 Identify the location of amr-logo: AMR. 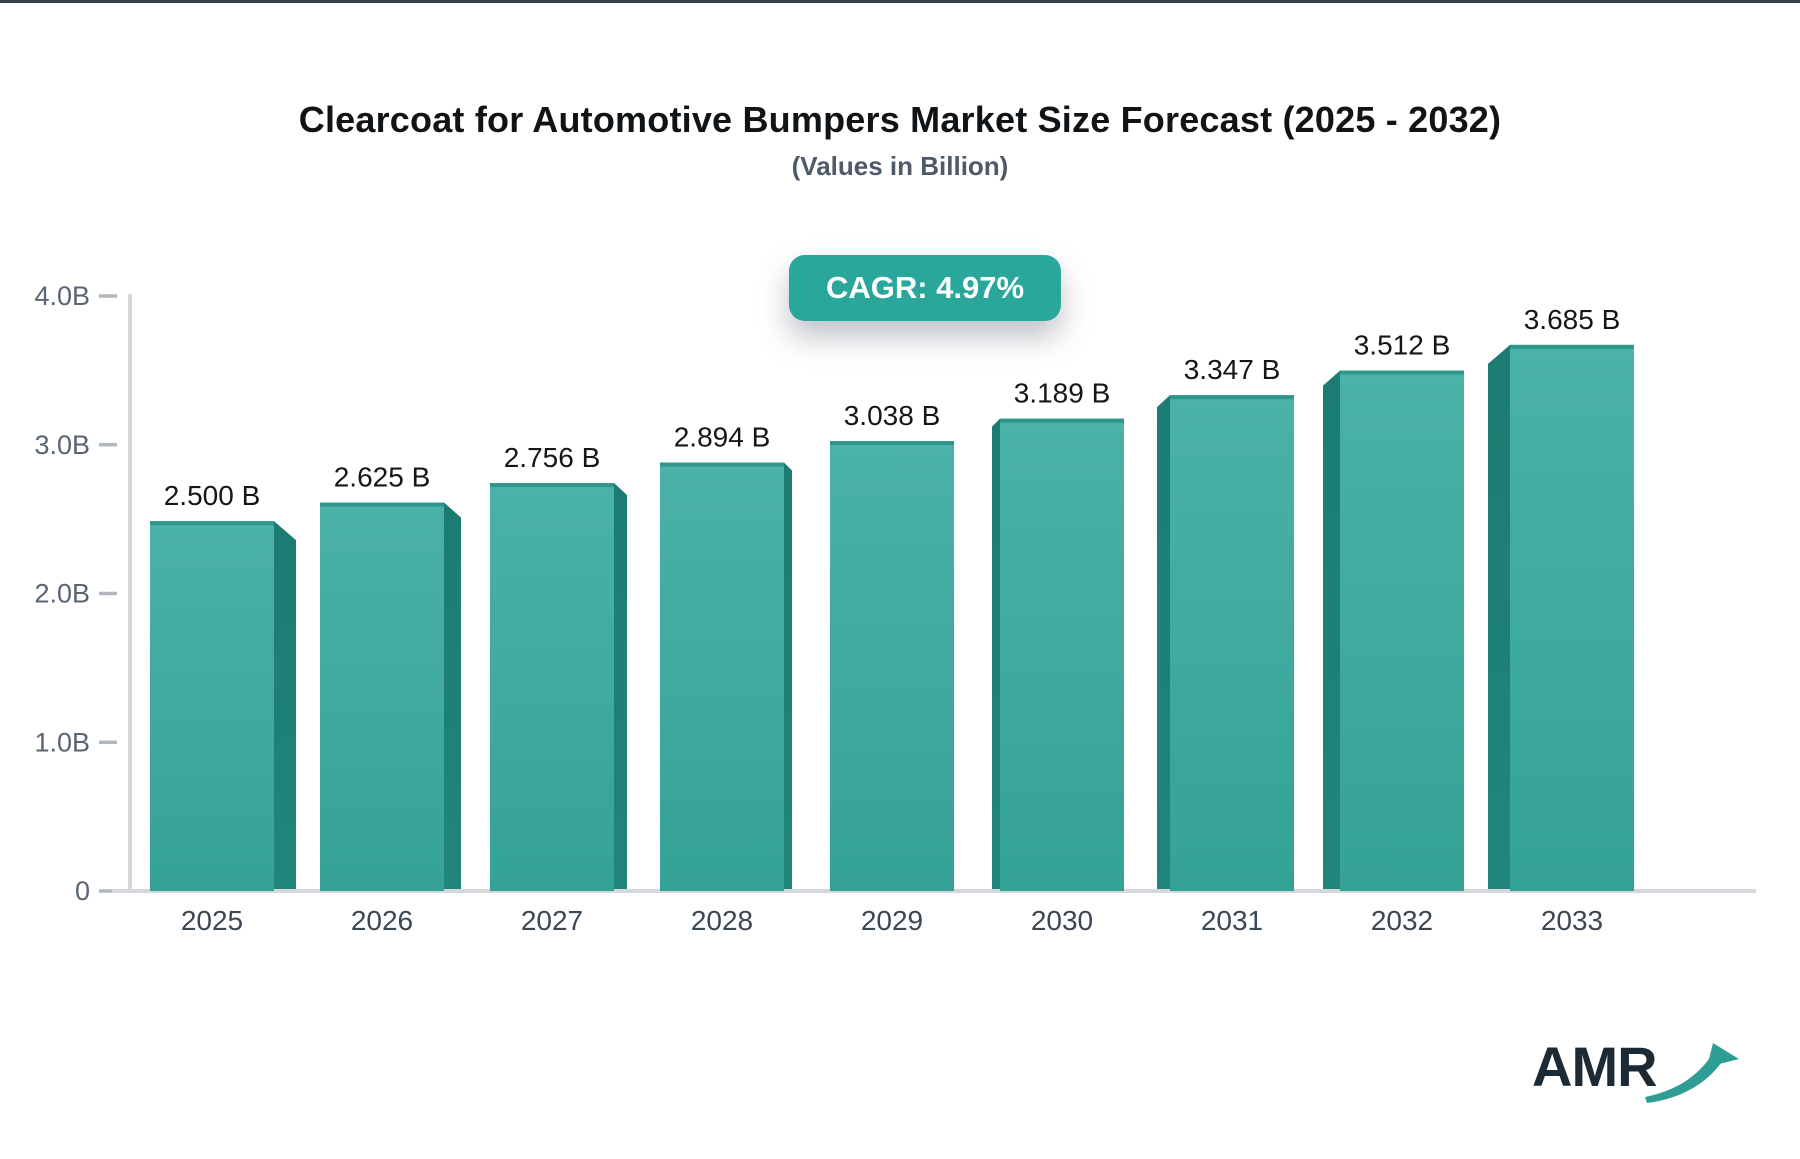
(1637, 1076).